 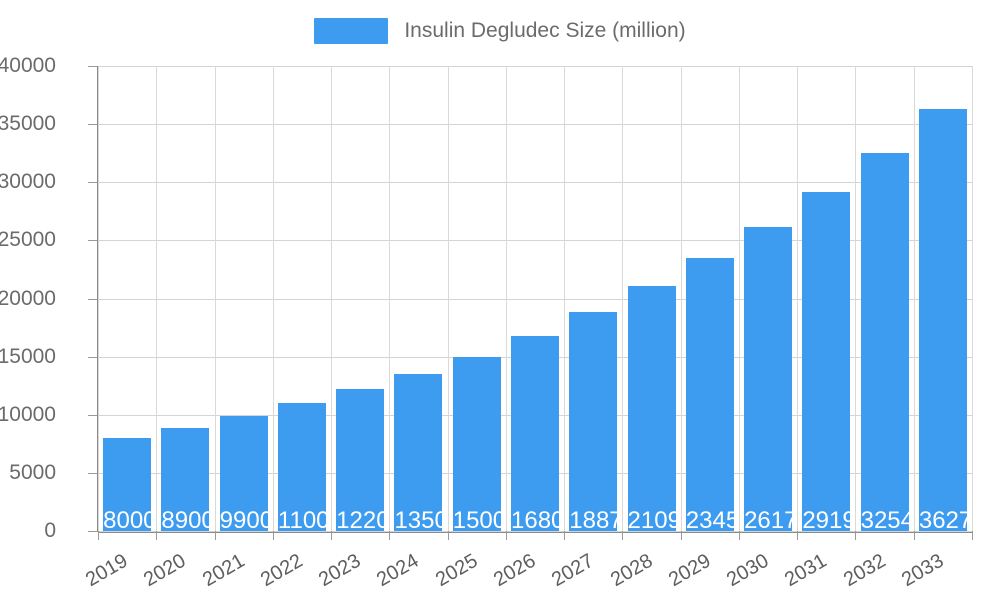 I want to click on bar: 36270, so click(x=942, y=320).